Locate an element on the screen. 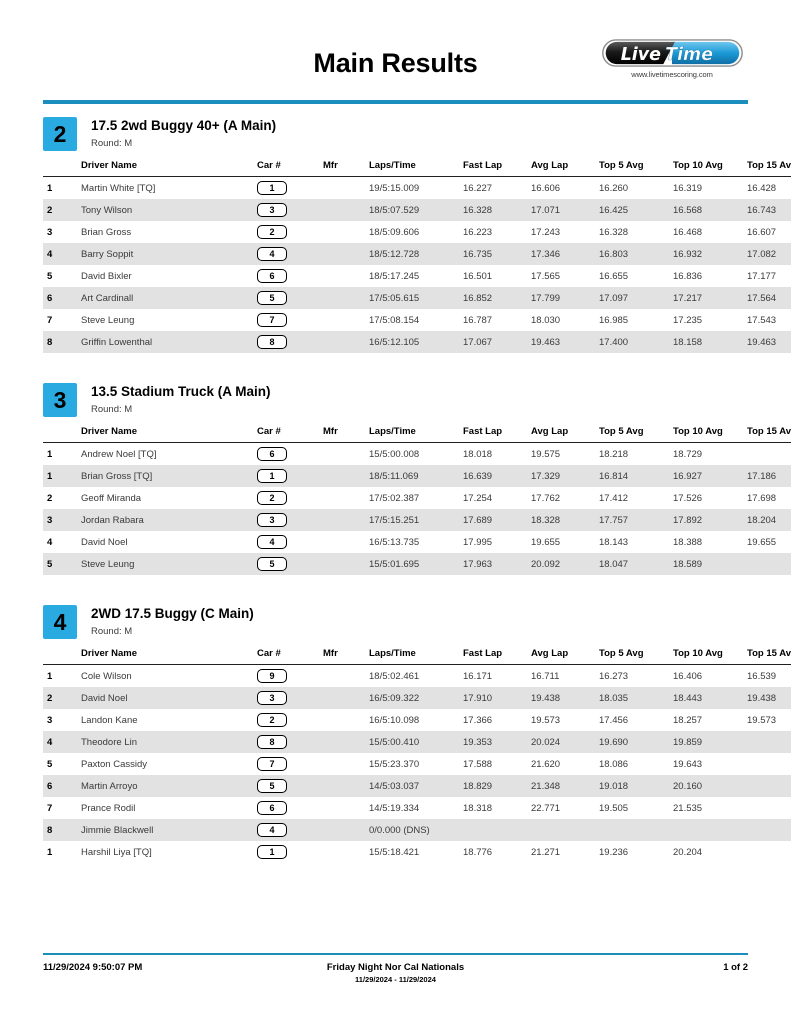  cell-top5-avg: 16.328 is located at coordinates (614, 232).